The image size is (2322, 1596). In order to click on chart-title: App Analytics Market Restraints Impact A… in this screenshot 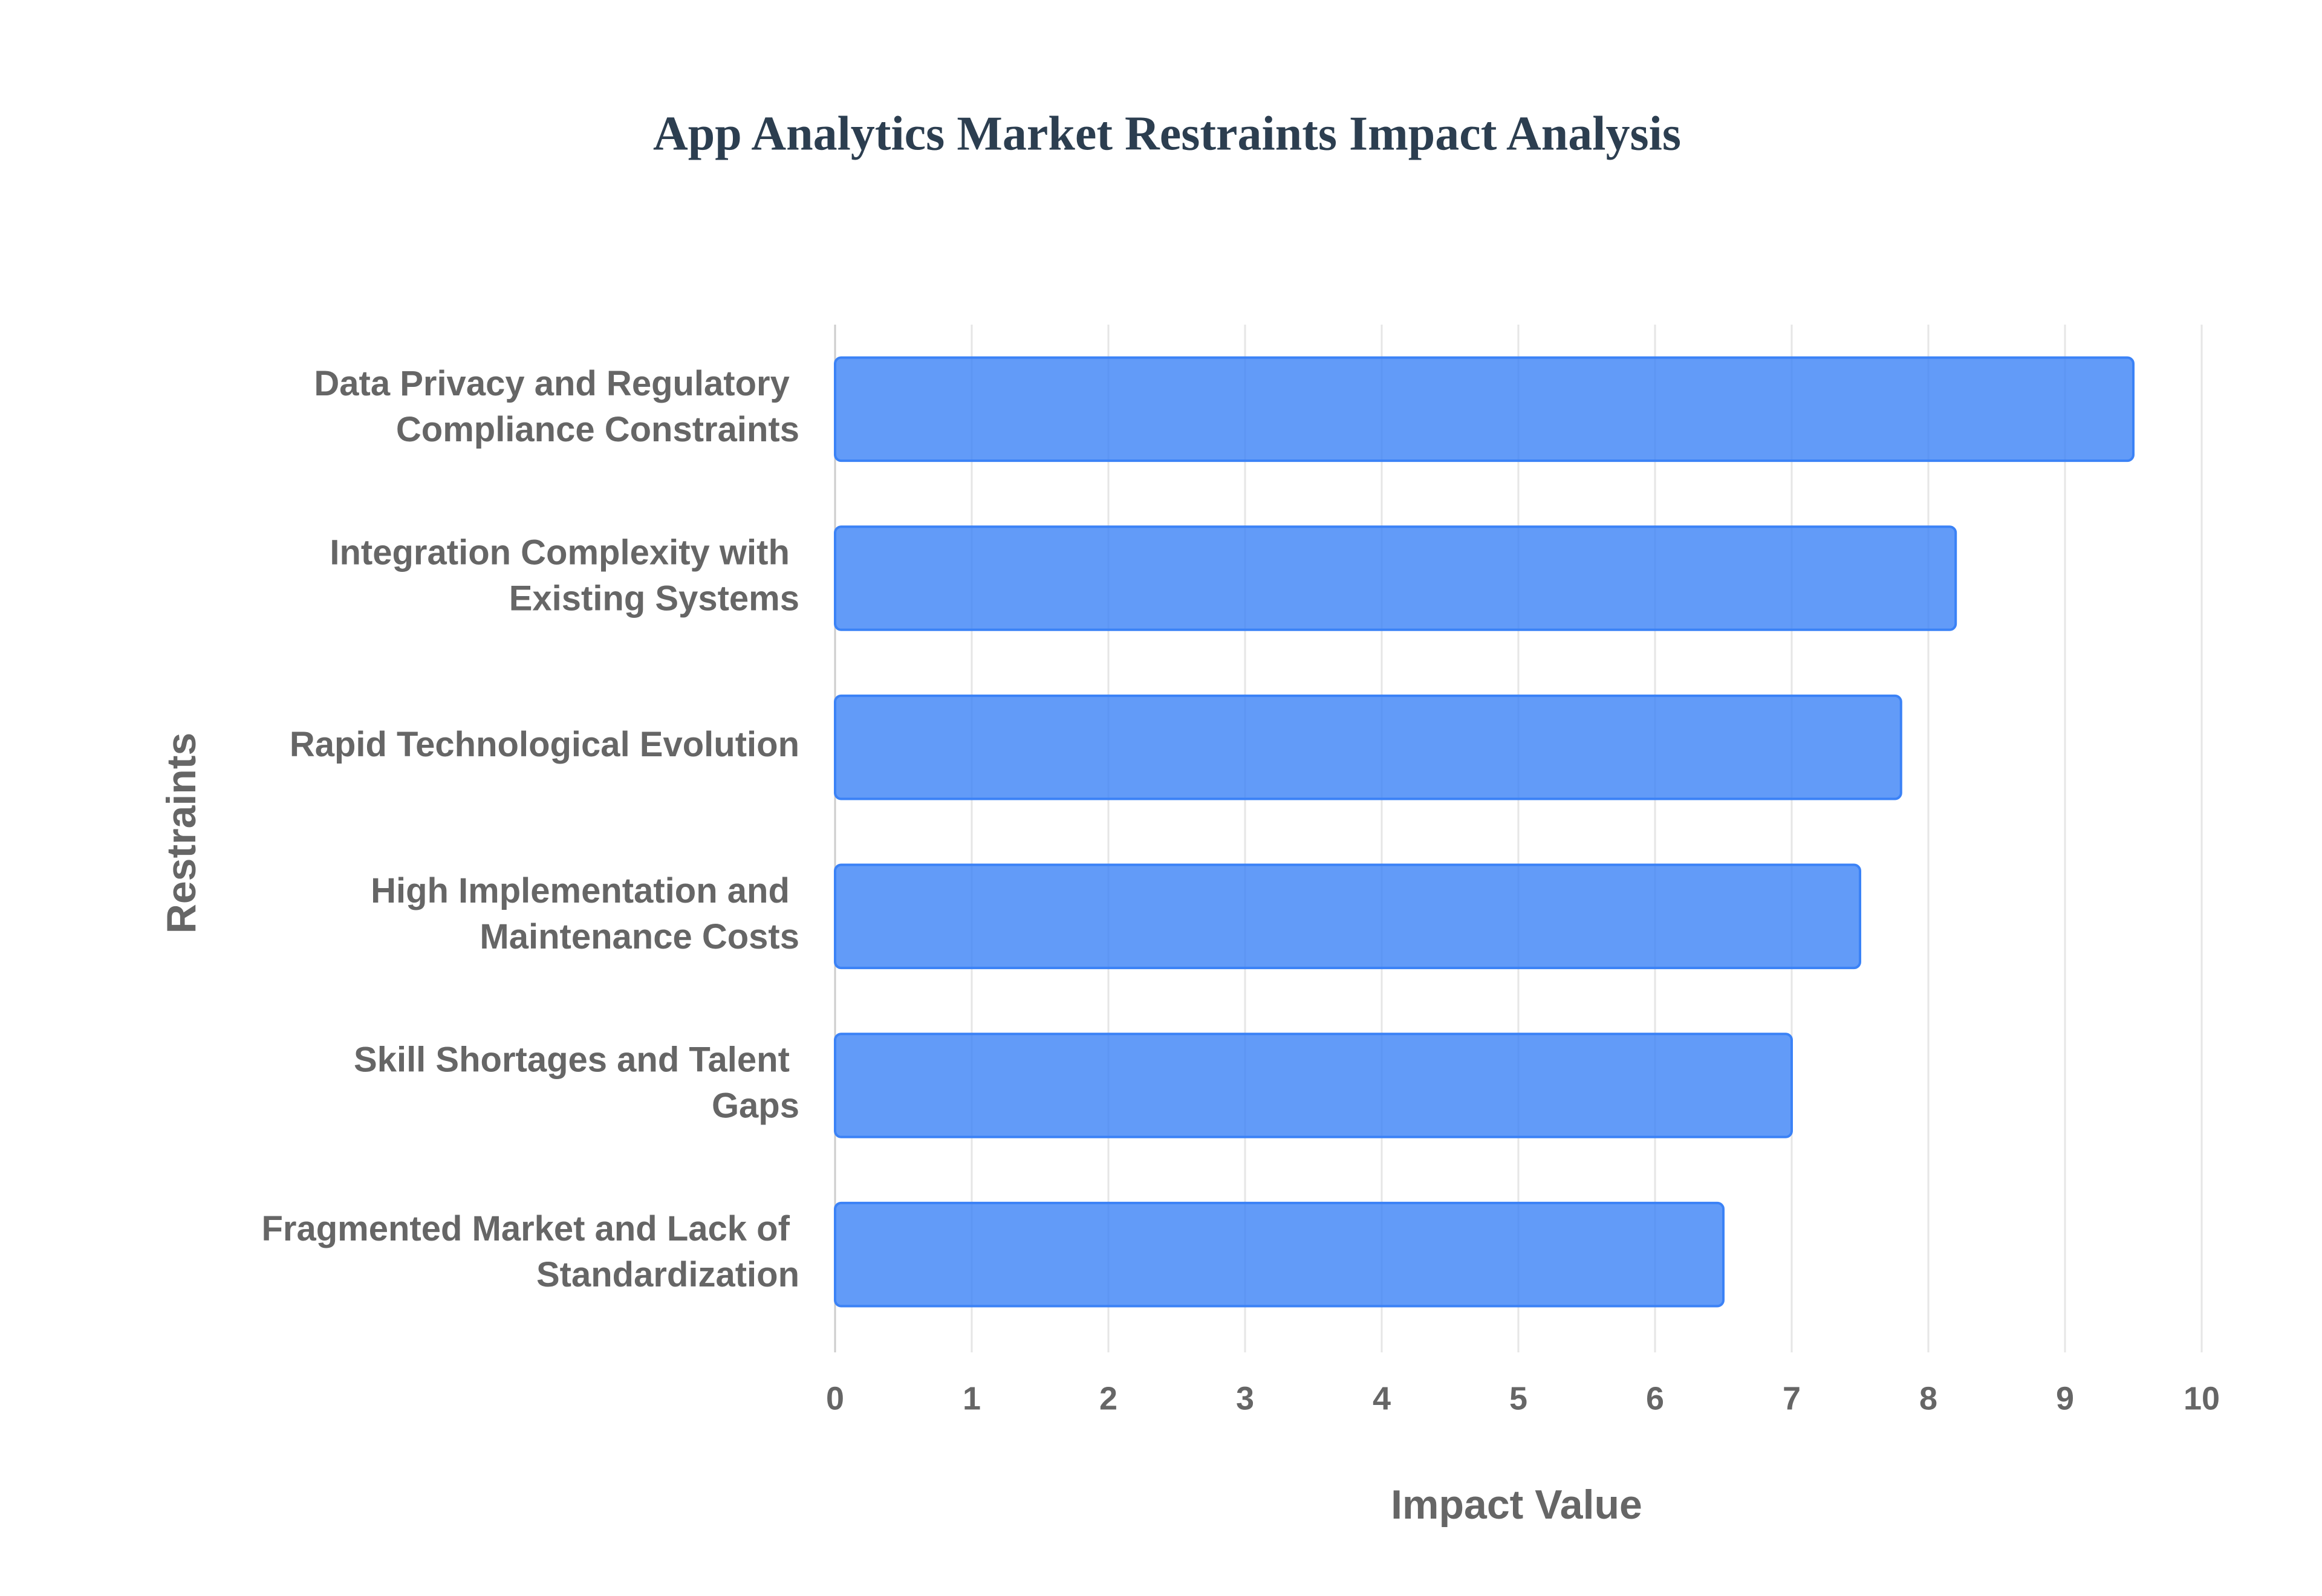, I will do `click(1167, 133)`.